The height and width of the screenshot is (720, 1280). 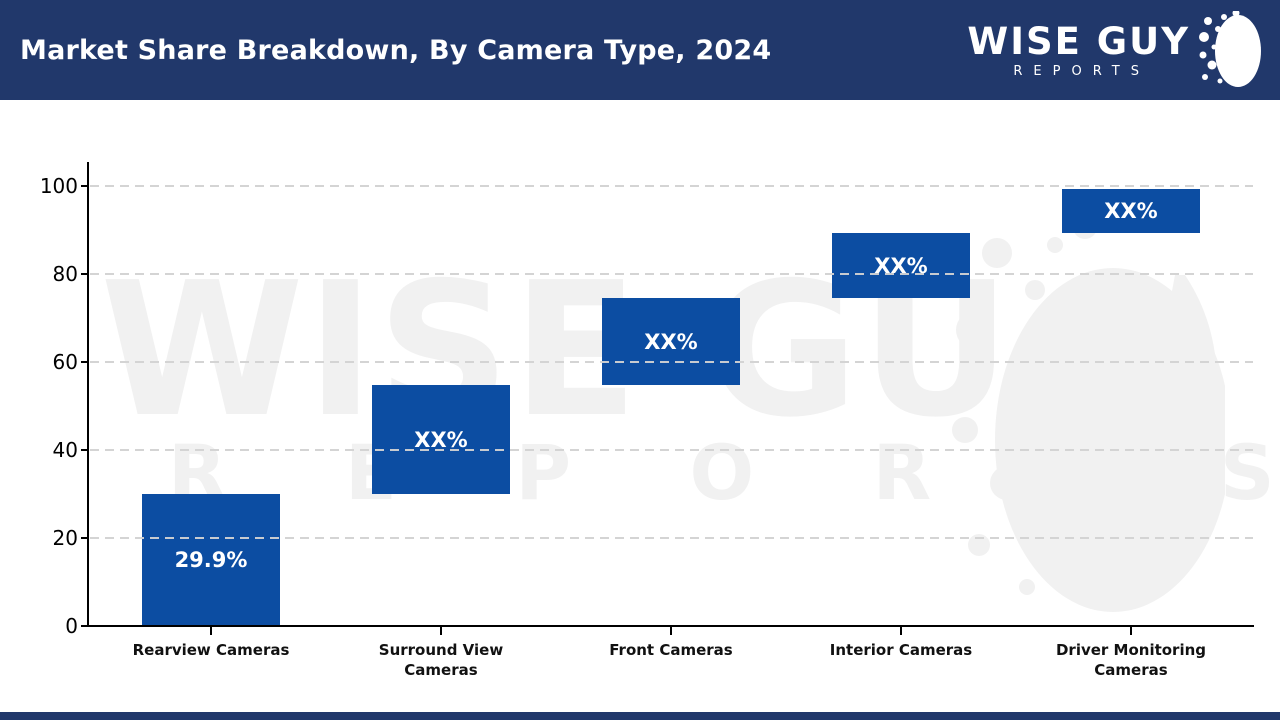 I want to click on y-tick-label-40: 40, so click(x=65, y=450).